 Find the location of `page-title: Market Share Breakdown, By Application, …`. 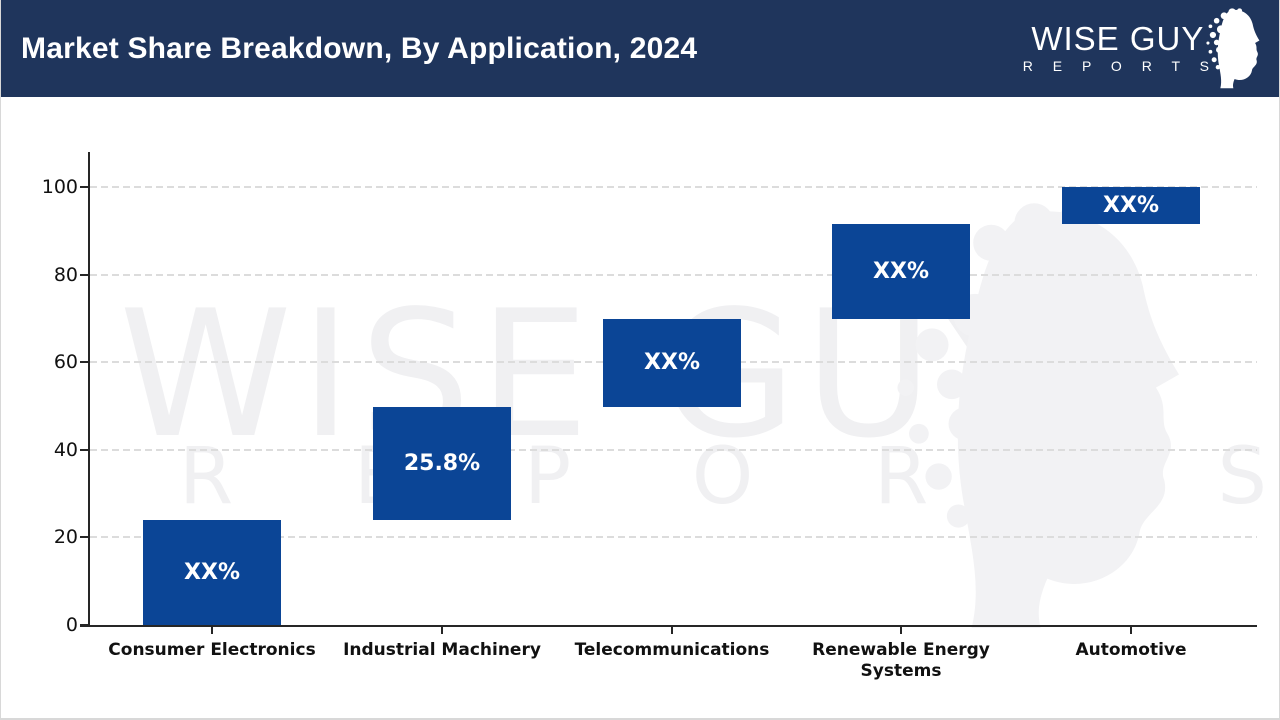

page-title: Market Share Breakdown, By Application, … is located at coordinates (359, 48).